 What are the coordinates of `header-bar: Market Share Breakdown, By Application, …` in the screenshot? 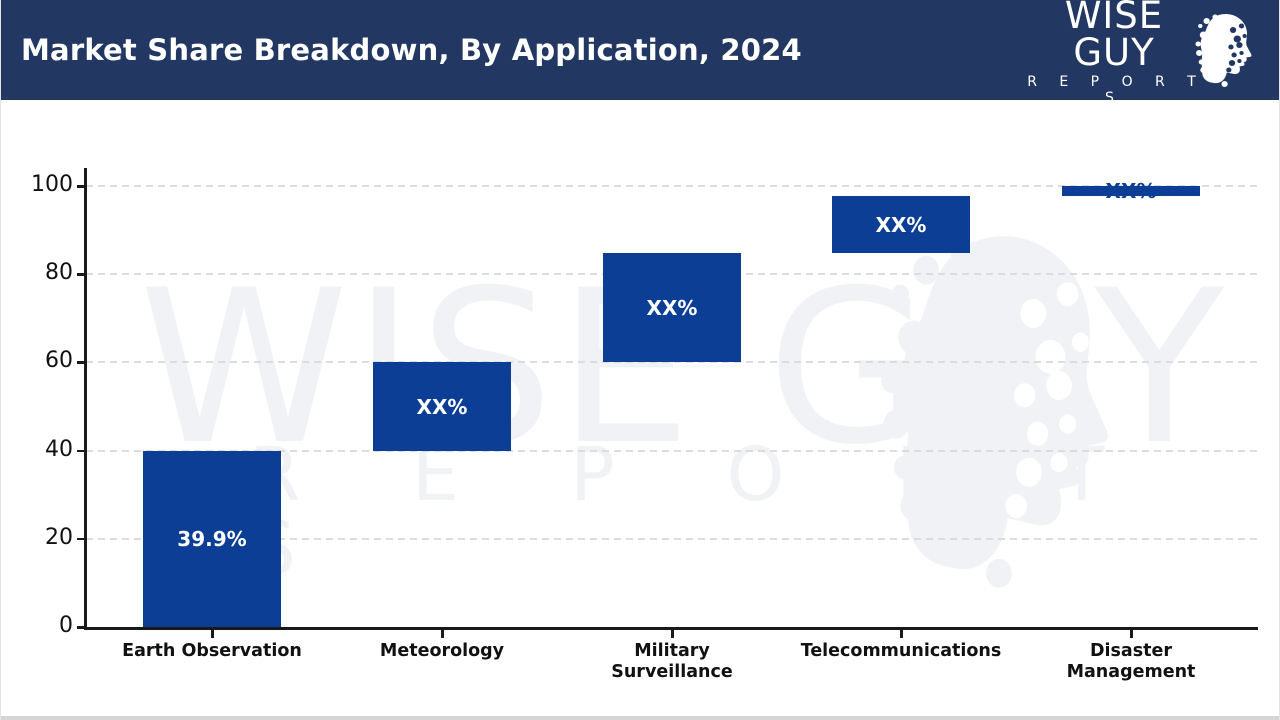 It's located at (640, 53).